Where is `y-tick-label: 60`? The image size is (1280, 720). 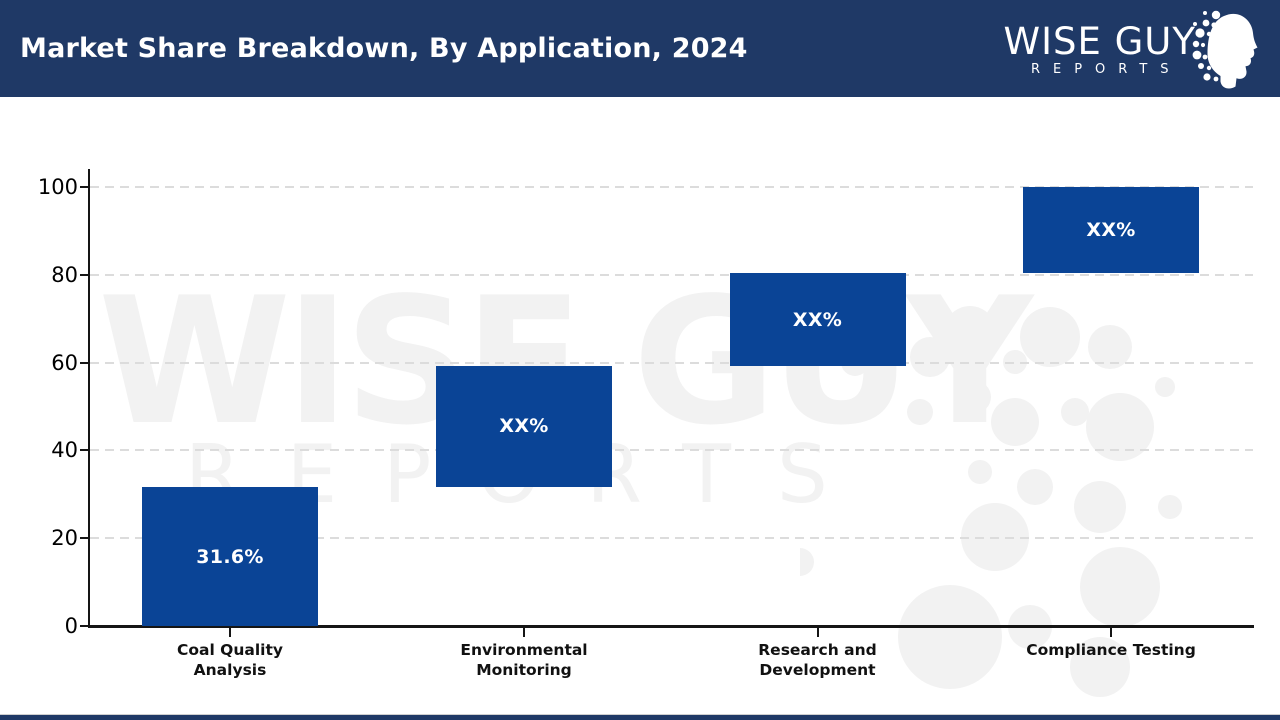
y-tick-label: 60 is located at coordinates (64, 362).